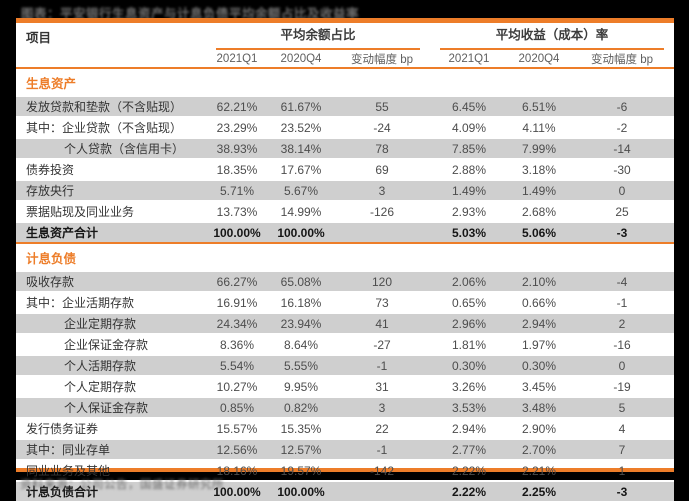 The width and height of the screenshot is (689, 501). I want to click on cell-2021q1-rate: 0.30%, so click(469, 365).